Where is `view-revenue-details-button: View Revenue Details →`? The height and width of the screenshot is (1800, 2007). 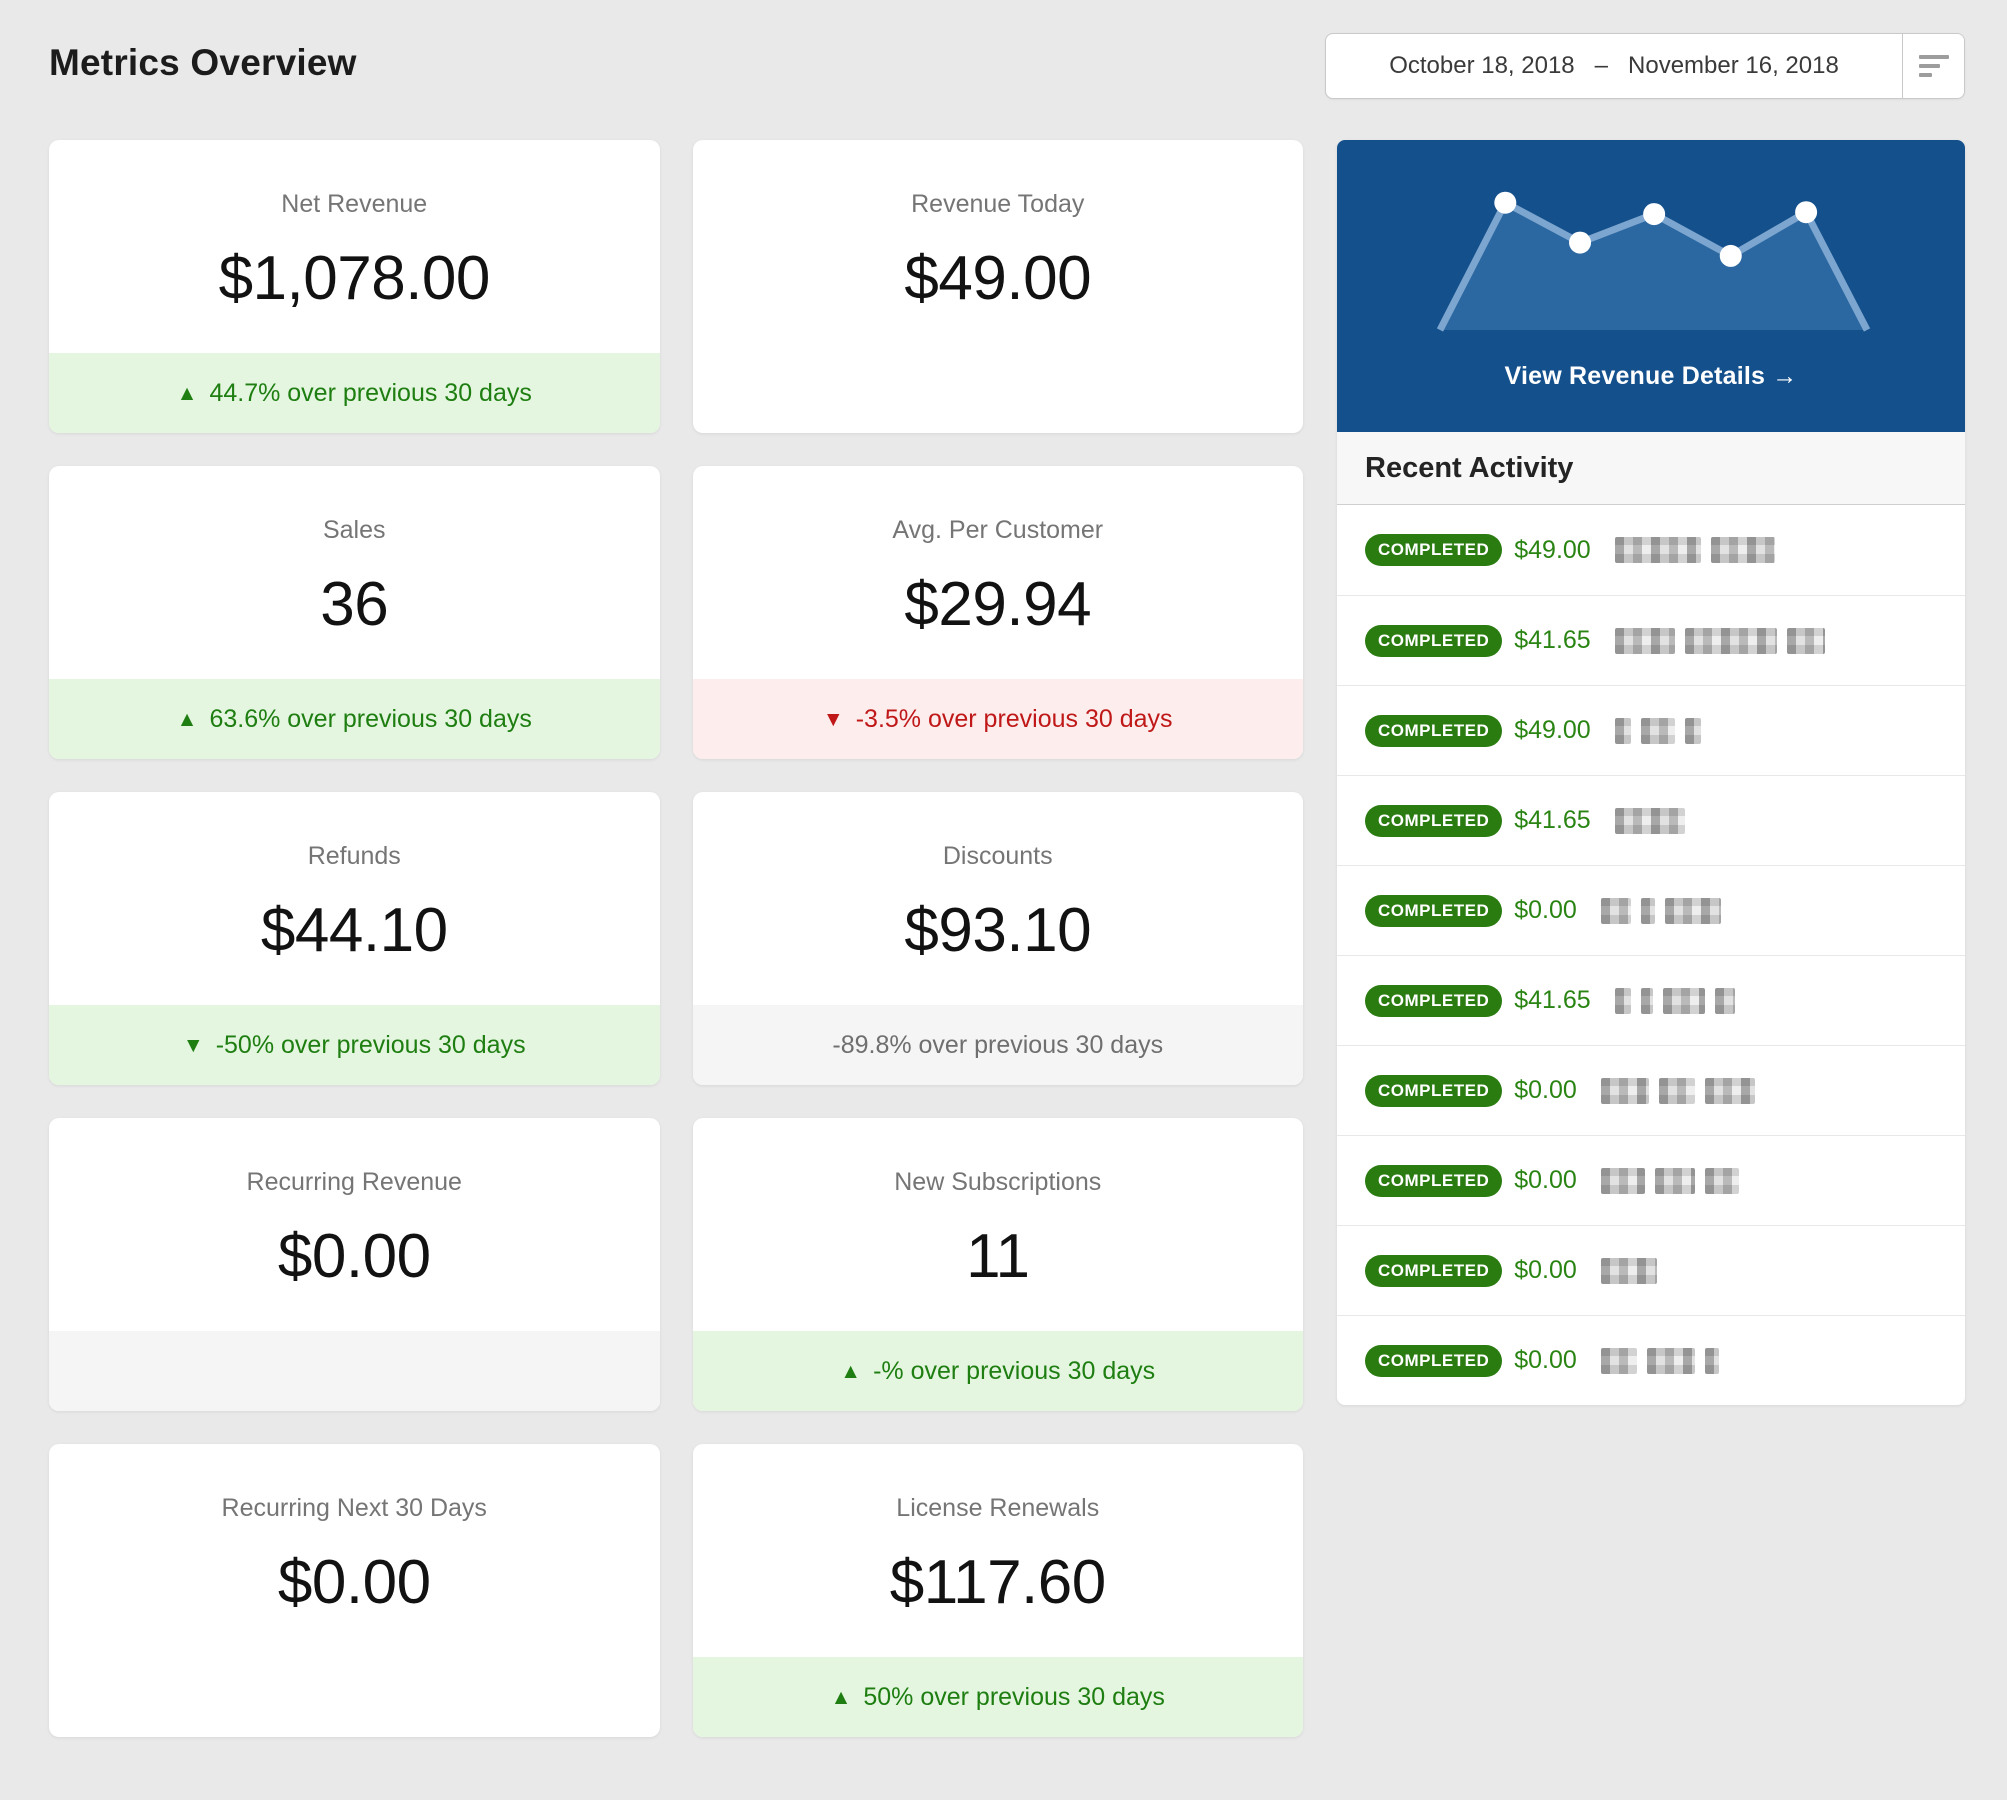
view-revenue-details-button: View Revenue Details → is located at coordinates (1651, 286).